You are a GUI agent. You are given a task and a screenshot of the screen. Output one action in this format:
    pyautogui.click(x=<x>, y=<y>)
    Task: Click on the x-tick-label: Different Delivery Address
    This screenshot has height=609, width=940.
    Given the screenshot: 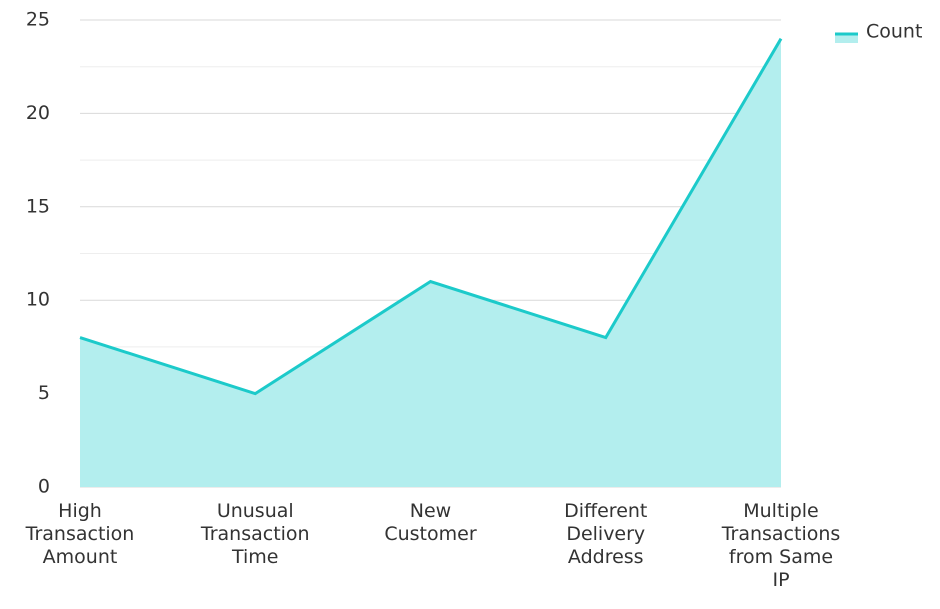 What is the action you would take?
    pyautogui.click(x=605, y=534)
    